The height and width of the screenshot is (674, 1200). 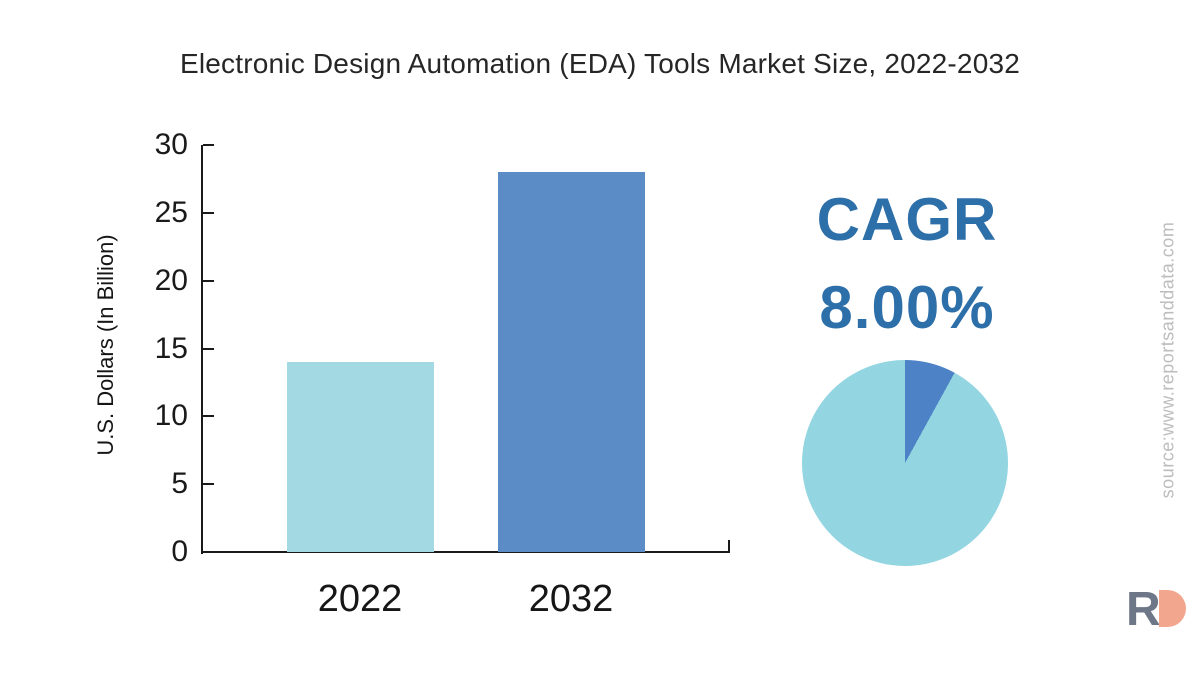 I want to click on source-watermark: source:www.reportsanddata.com, so click(x=1167, y=360).